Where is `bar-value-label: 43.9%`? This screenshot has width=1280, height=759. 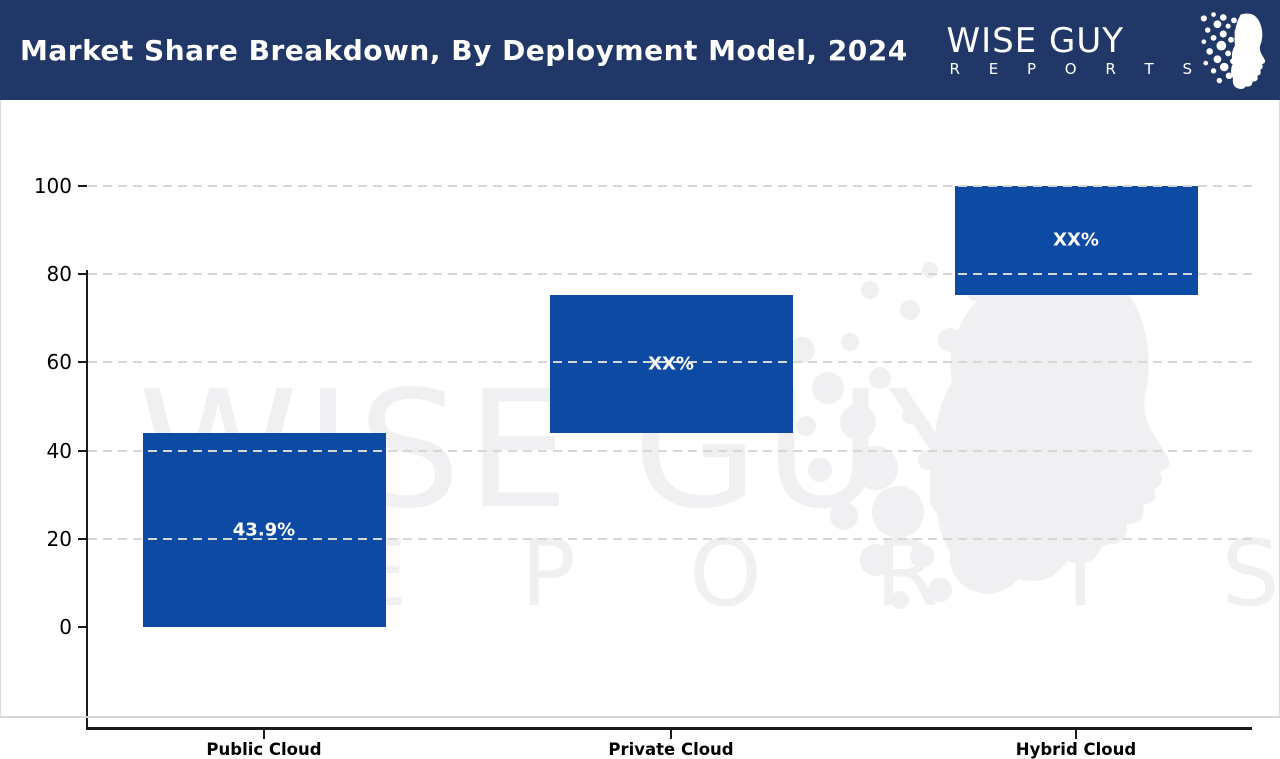 bar-value-label: 43.9% is located at coordinates (264, 530).